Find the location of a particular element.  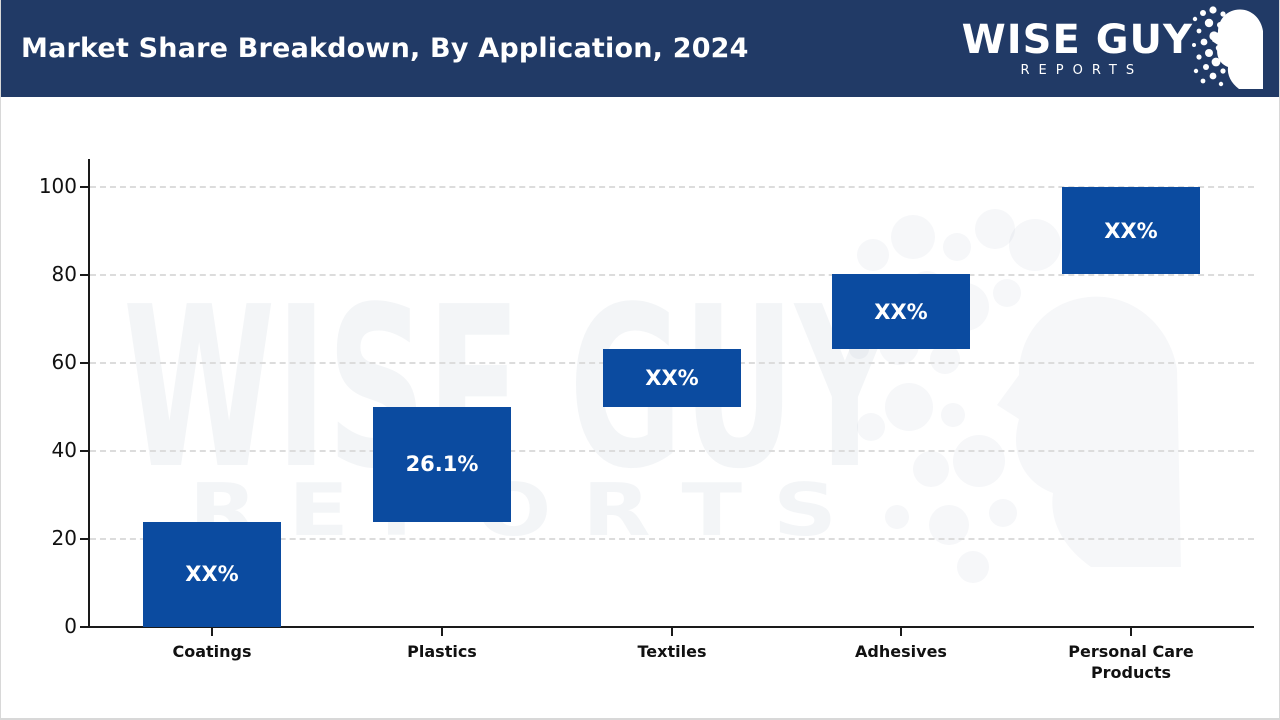

brand-logo: WISE GUY REPORTS is located at coordinates (1120, 49).